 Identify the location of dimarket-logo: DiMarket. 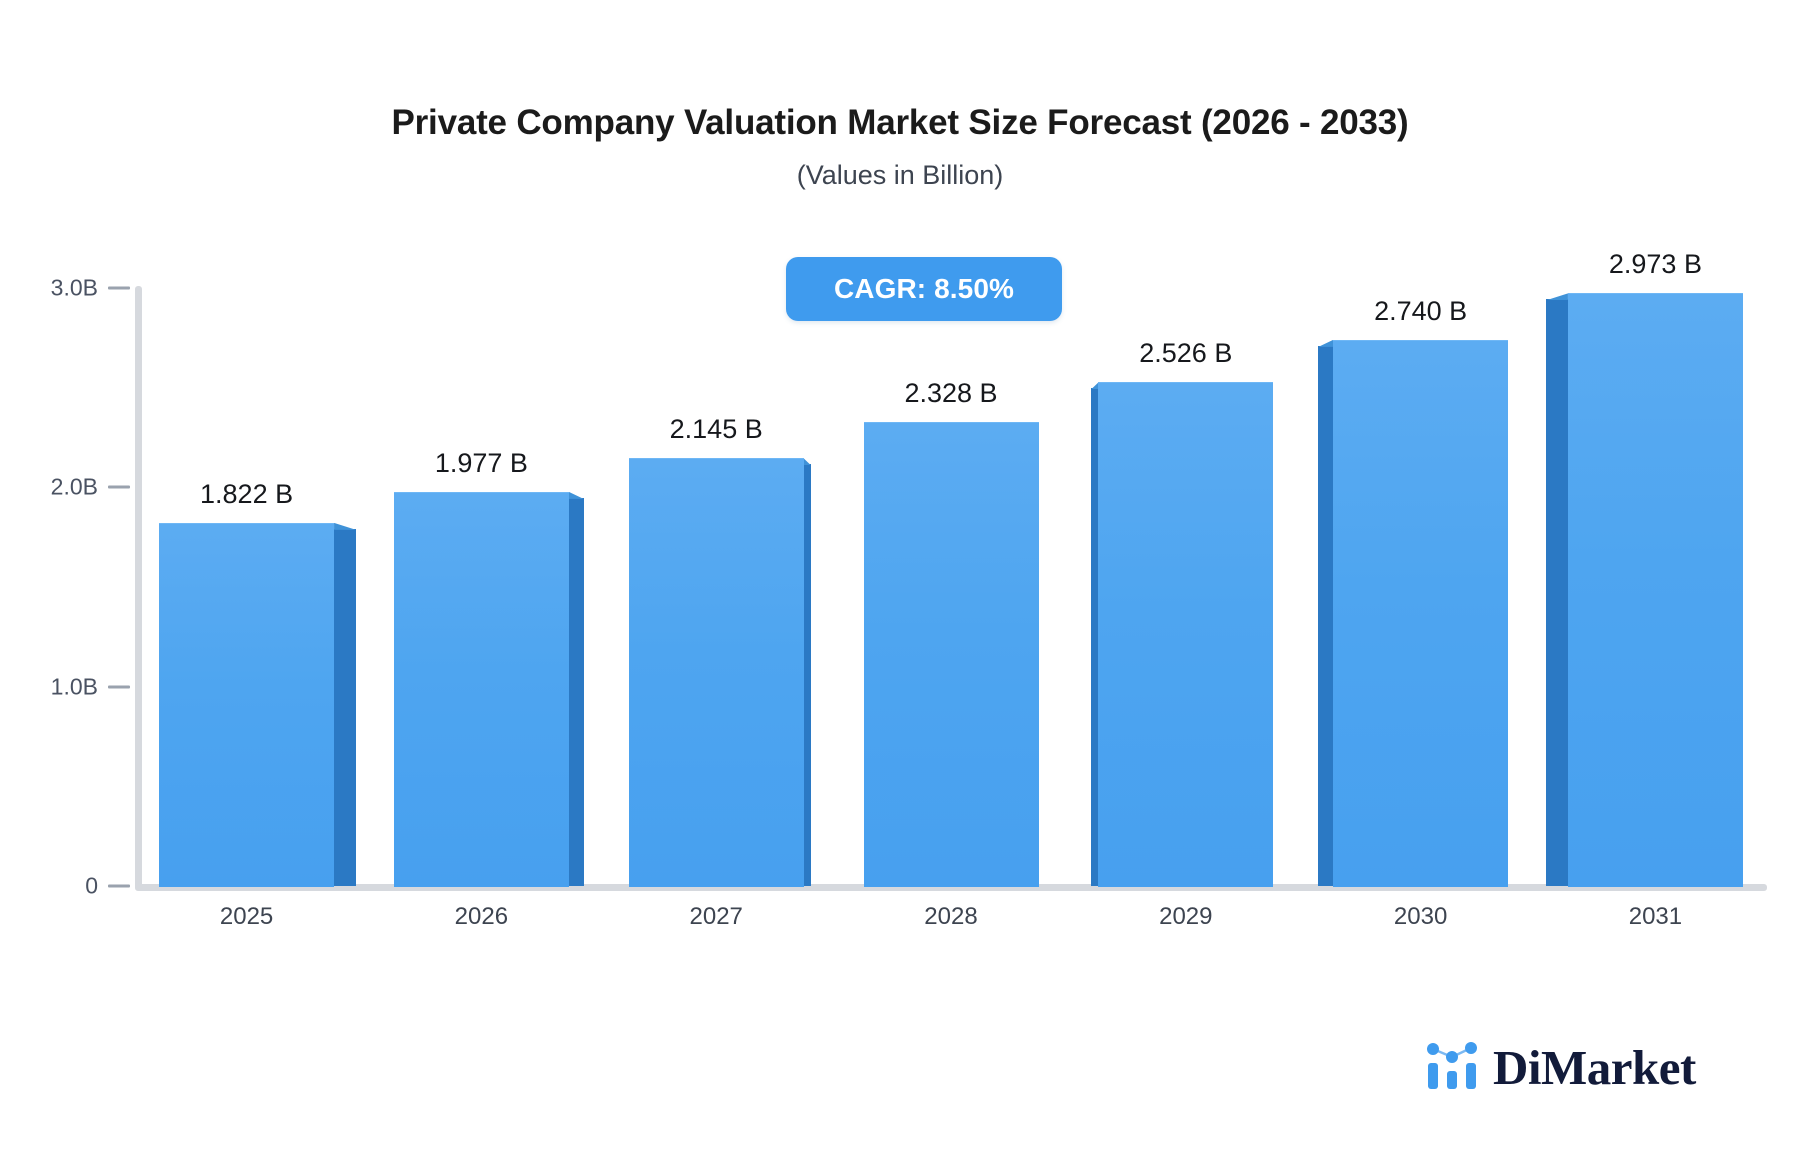
(1560, 1067).